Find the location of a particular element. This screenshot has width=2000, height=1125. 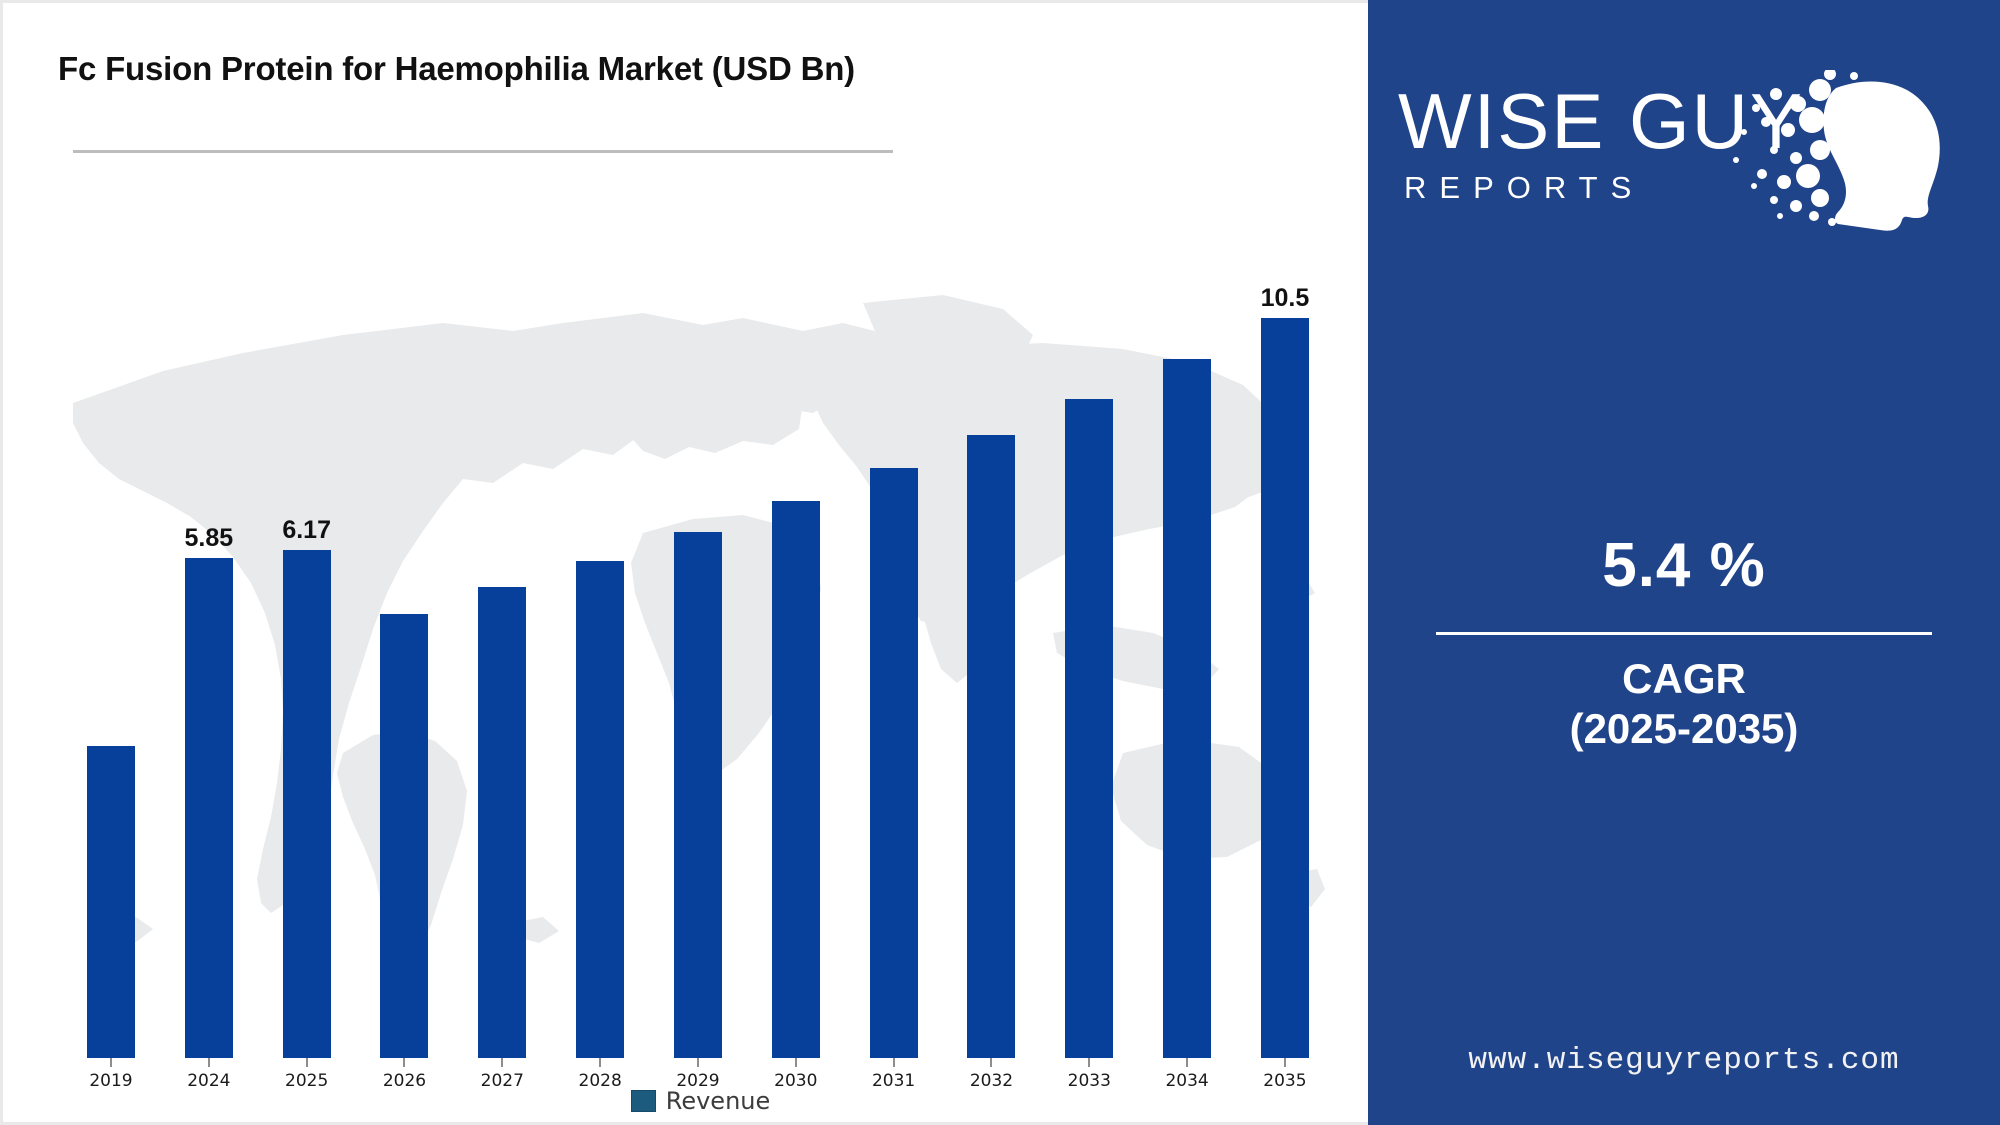

x-tick-2026: 2026 is located at coordinates (404, 1074).